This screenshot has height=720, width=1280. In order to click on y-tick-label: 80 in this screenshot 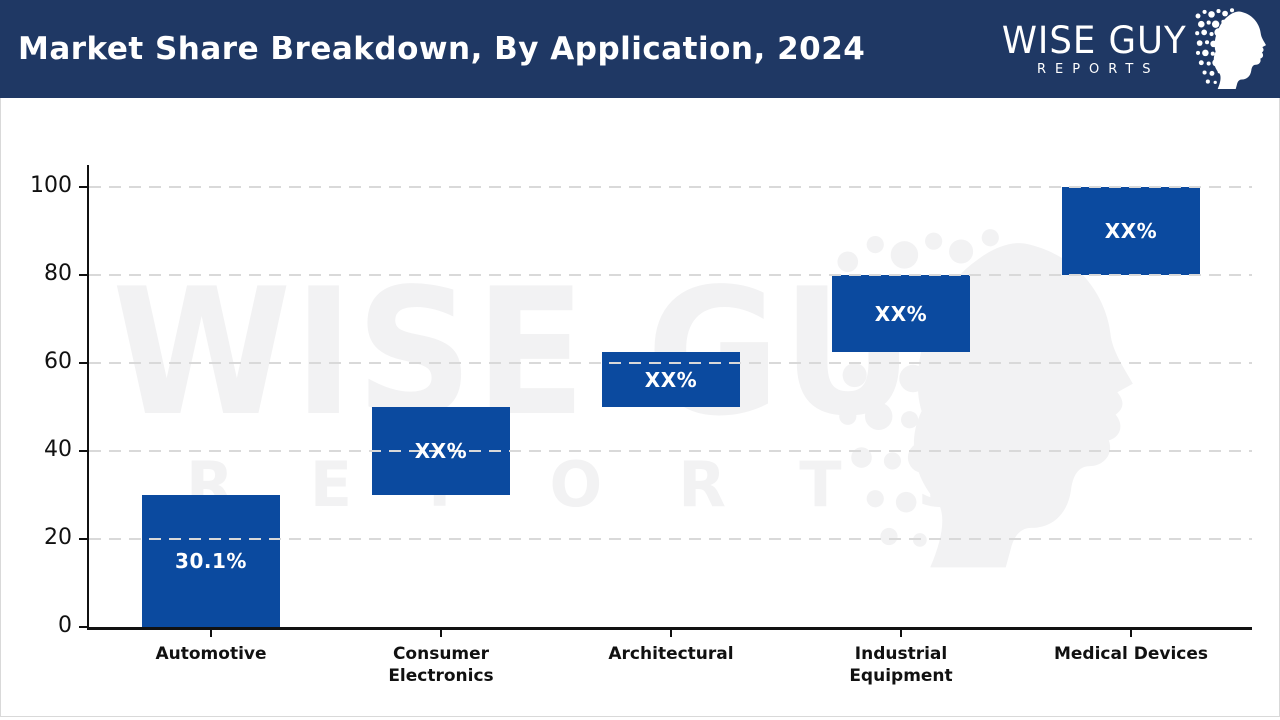, I will do `click(58, 273)`.